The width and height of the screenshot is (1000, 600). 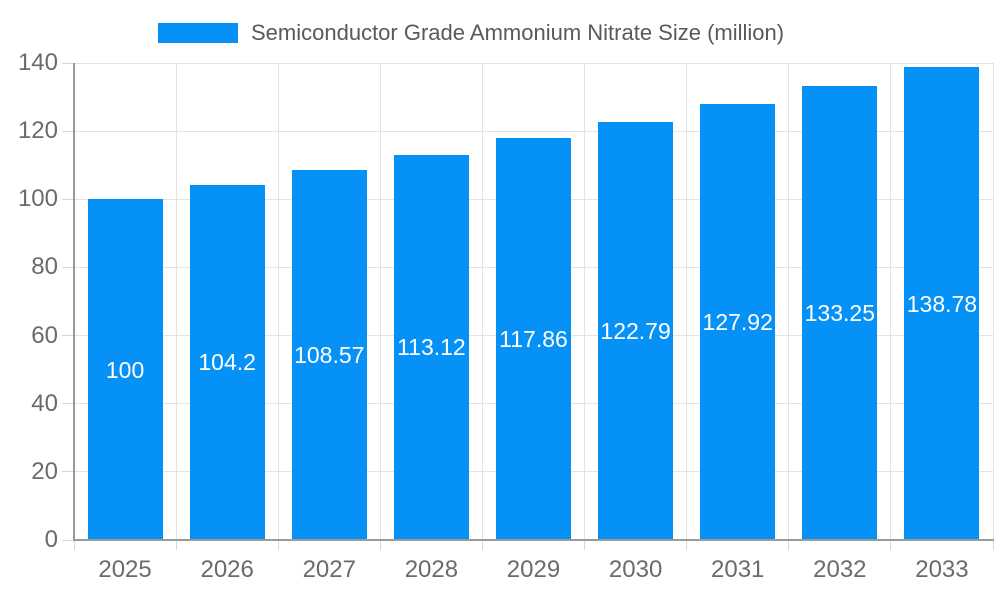 What do you see at coordinates (227, 569) in the screenshot?
I see `x-axis-tick-label: 2026` at bounding box center [227, 569].